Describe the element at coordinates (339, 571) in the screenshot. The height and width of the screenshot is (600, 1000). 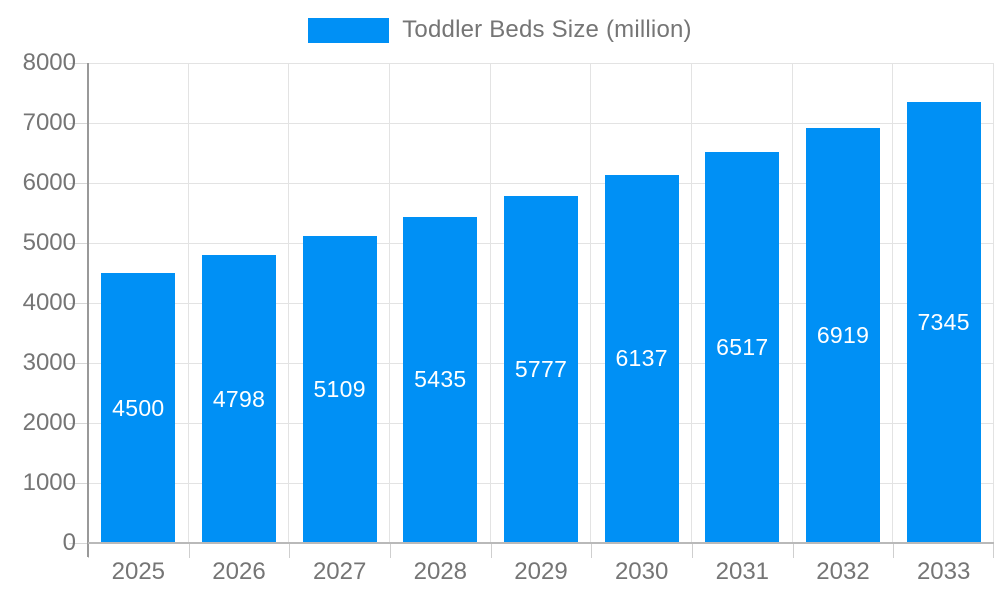
I see `x-axis-tick-label: 2027` at that location.